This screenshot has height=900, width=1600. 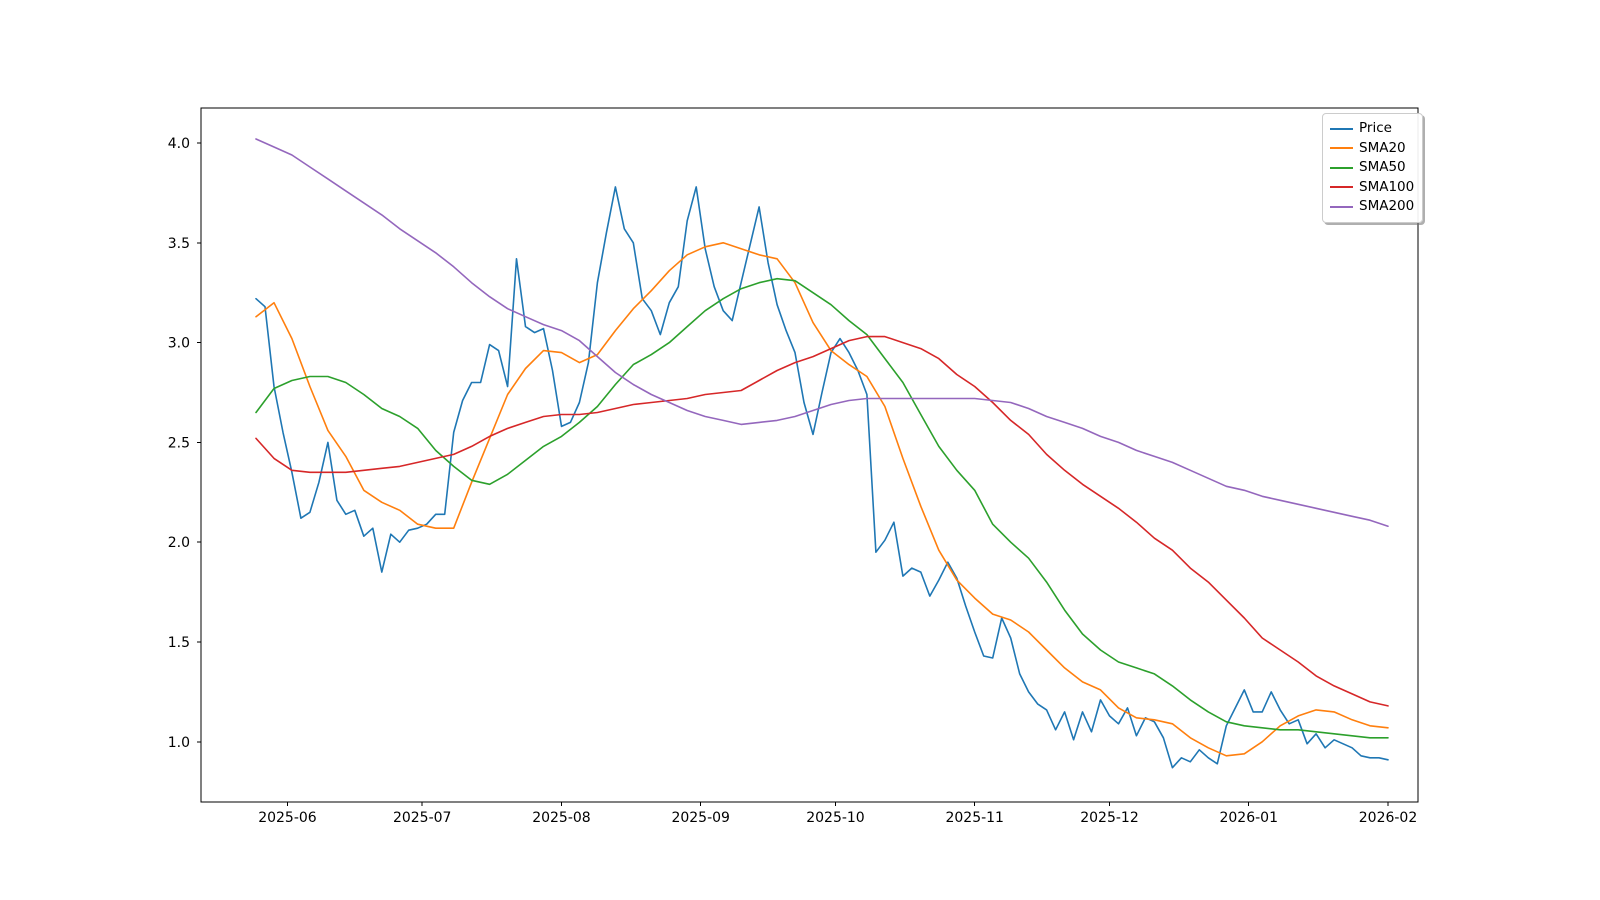 What do you see at coordinates (1341, 167) in the screenshot?
I see `legend-line-swatch-sma50` at bounding box center [1341, 167].